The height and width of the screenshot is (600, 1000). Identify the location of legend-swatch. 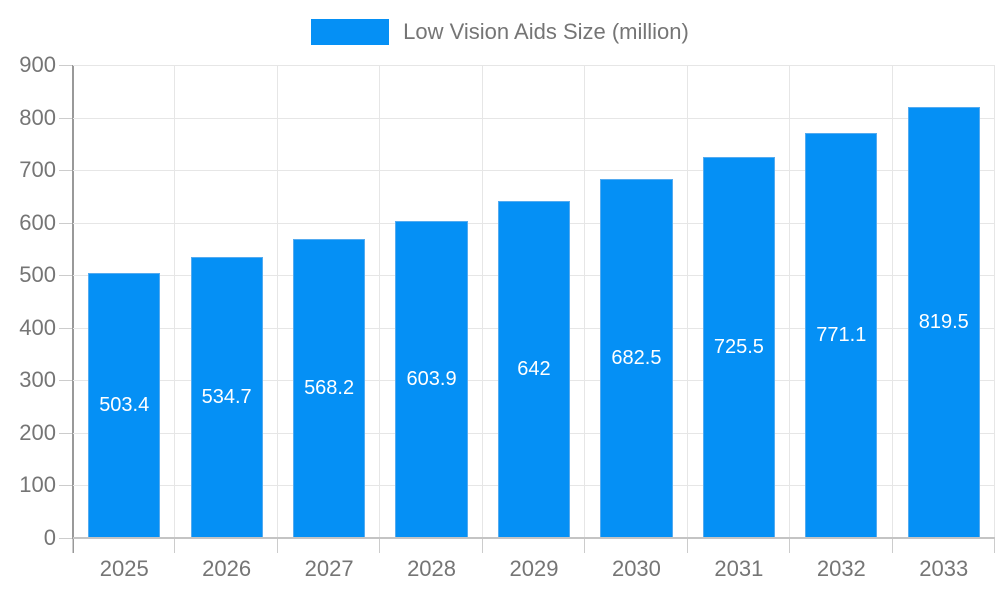
(350, 32).